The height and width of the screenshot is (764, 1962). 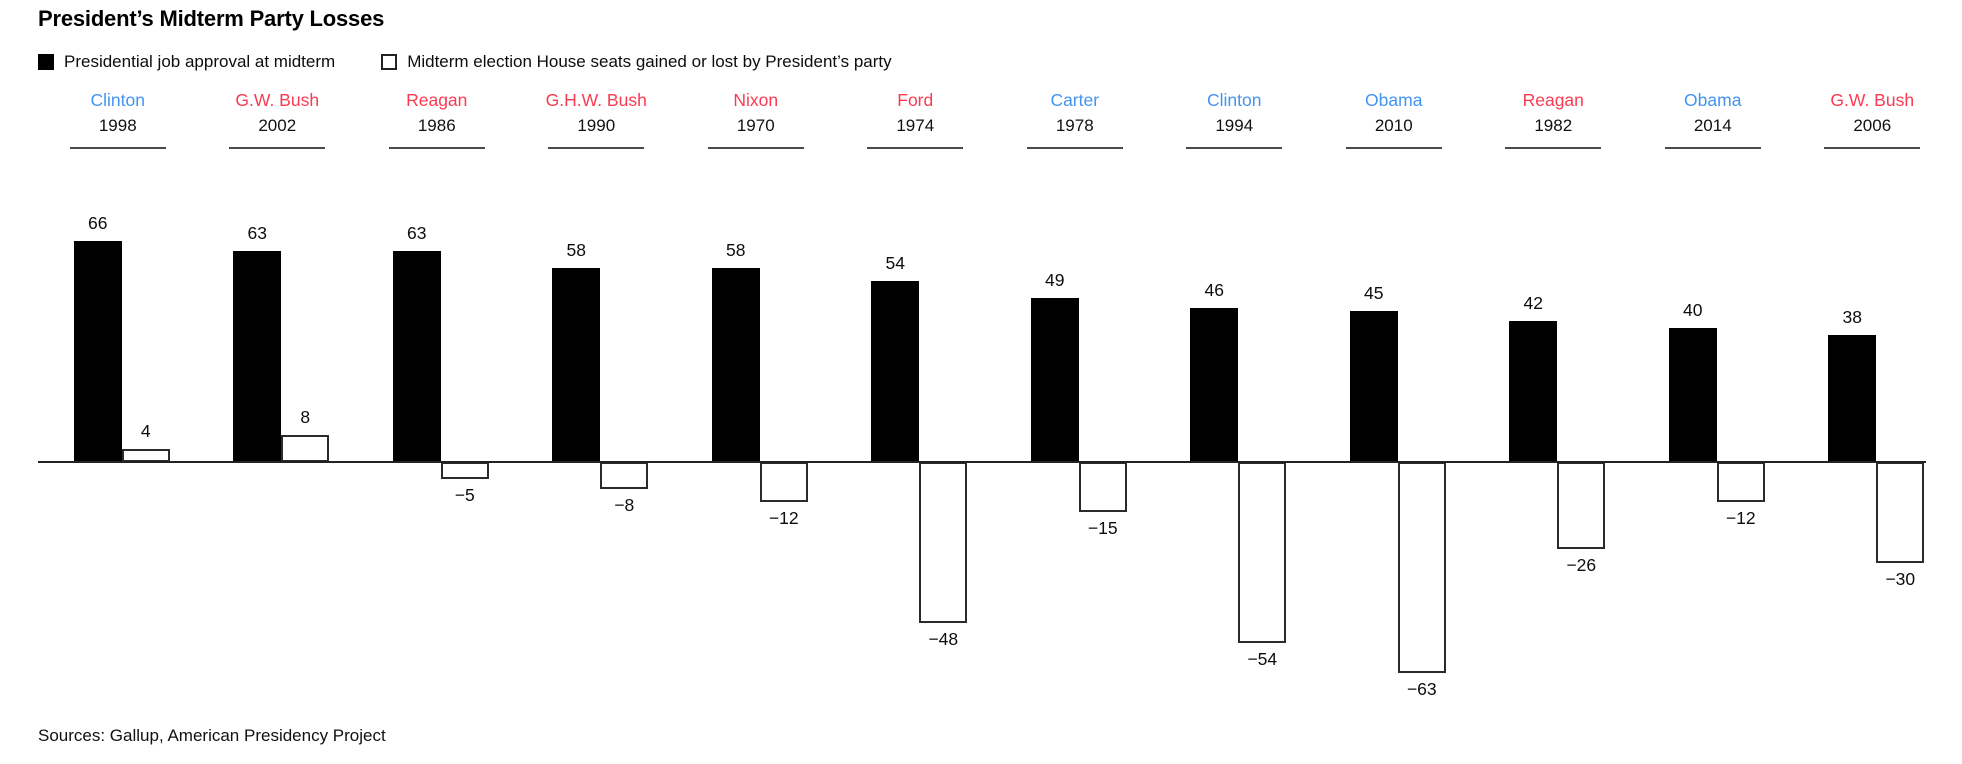 What do you see at coordinates (98, 223) in the screenshot?
I see `approval-value-label: 66` at bounding box center [98, 223].